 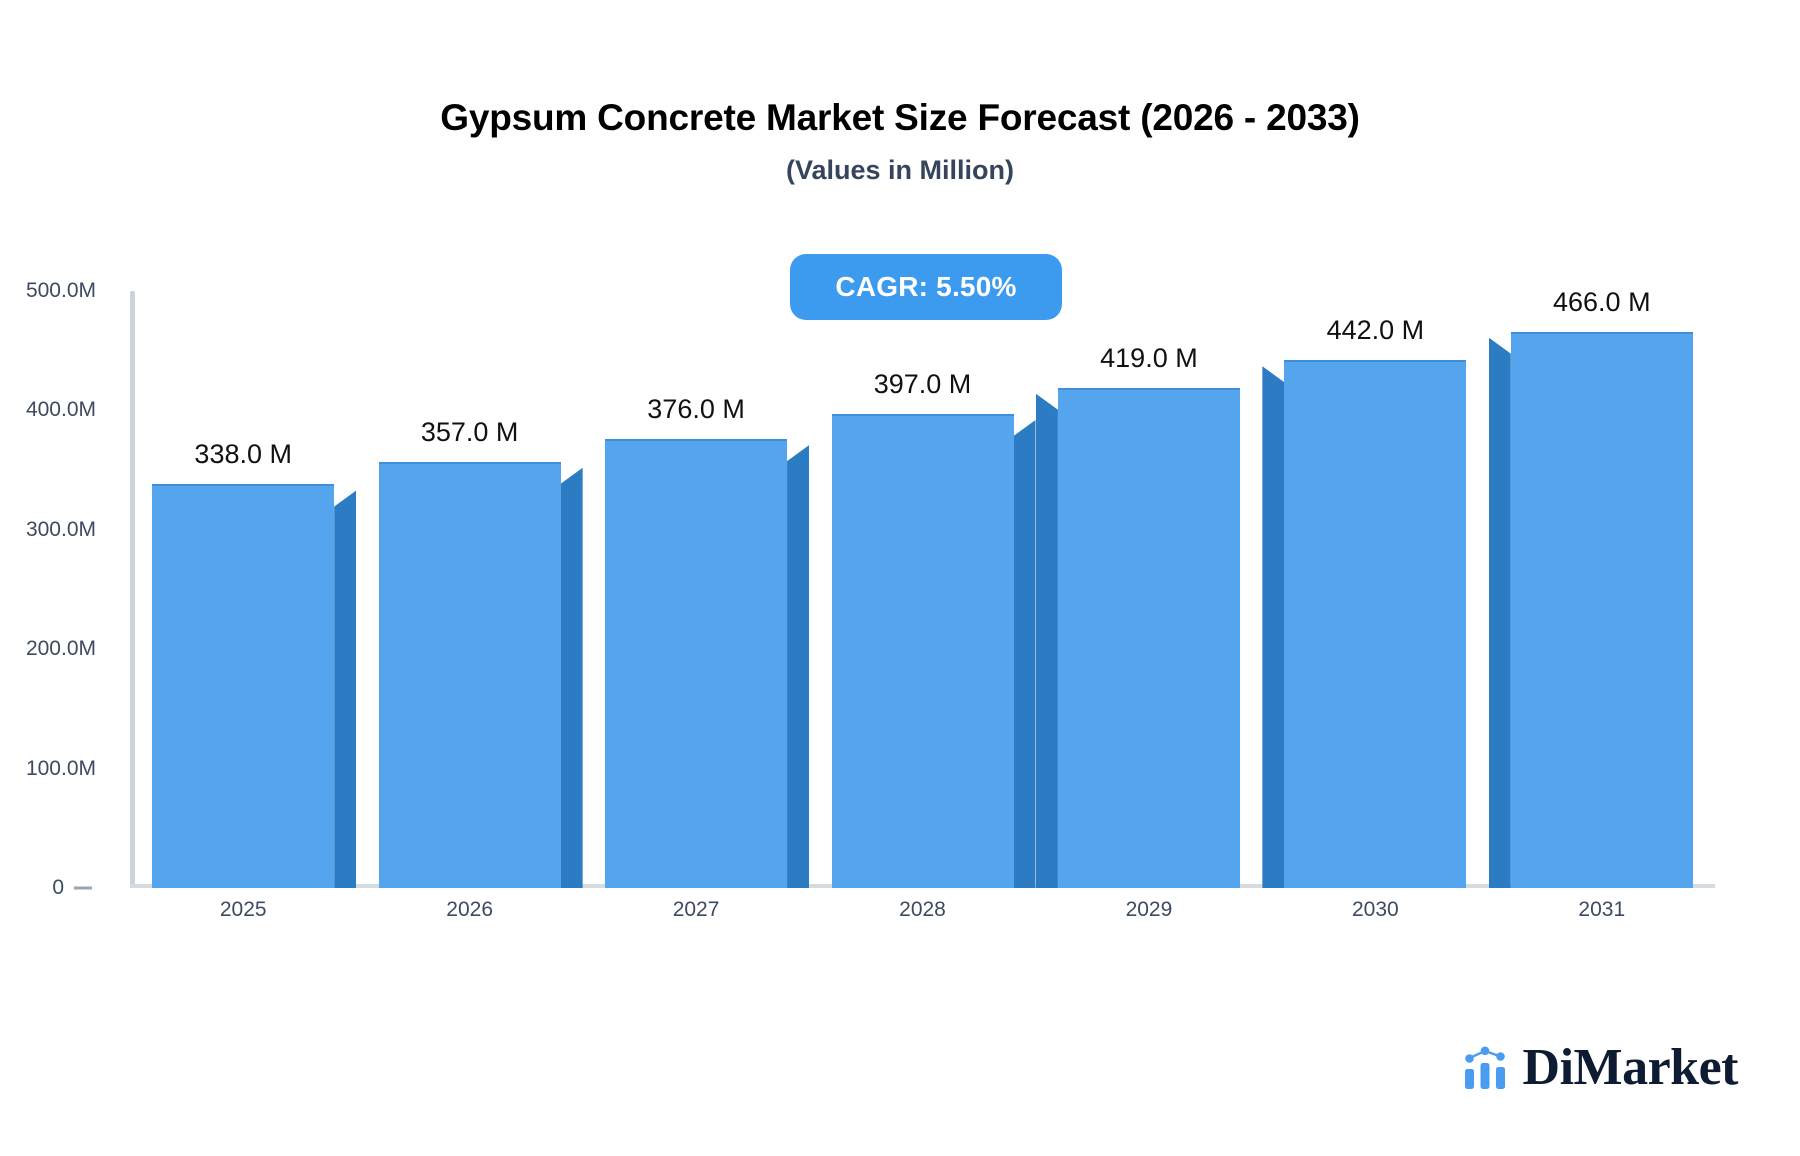 I want to click on bar-2028: 397.0 M, so click(x=933, y=628).